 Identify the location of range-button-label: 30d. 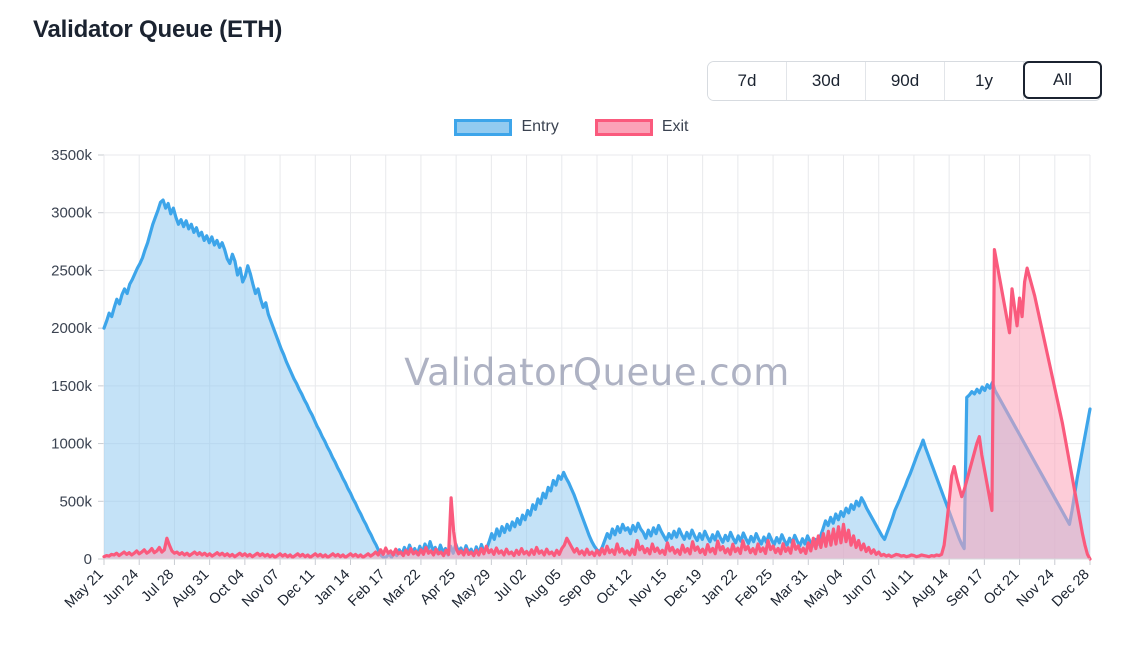
(826, 80).